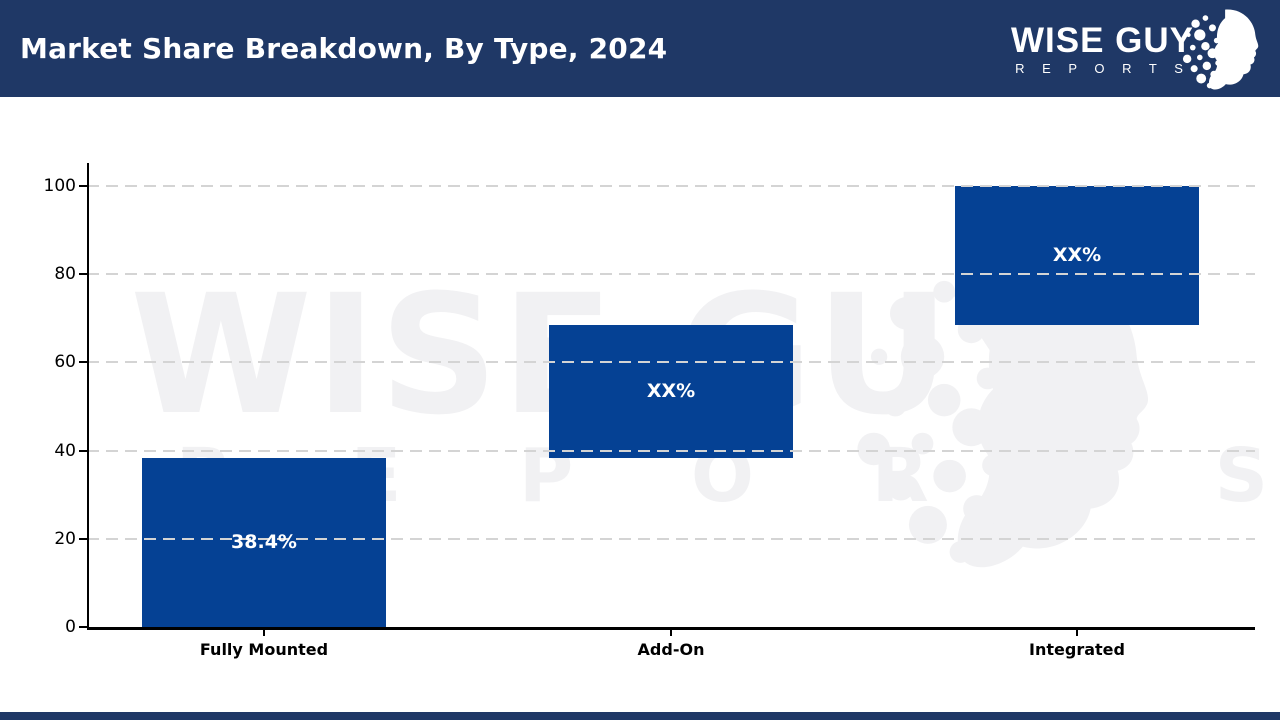  I want to click on gridline-y60, so click(671, 362).